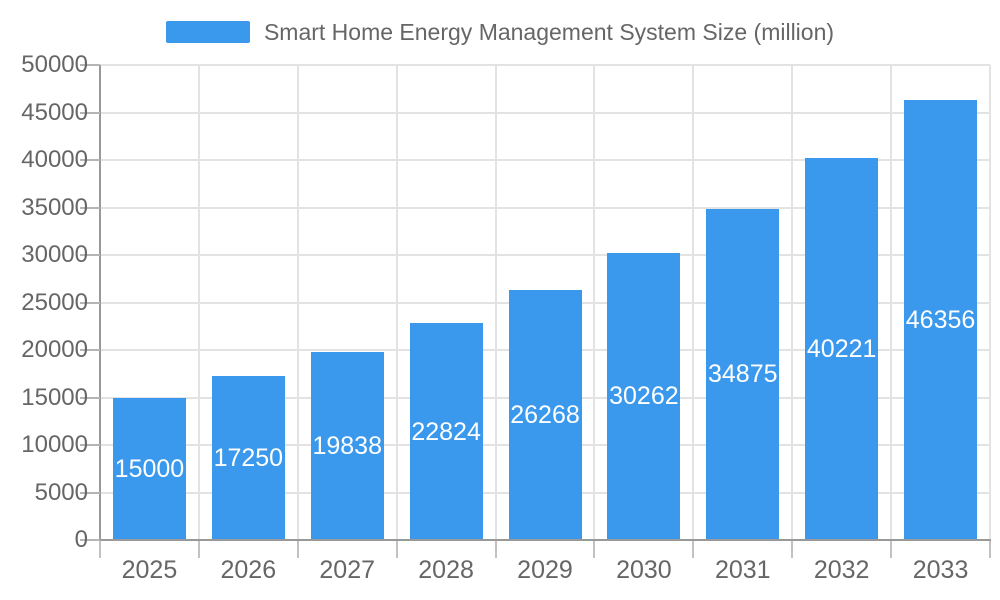 The height and width of the screenshot is (600, 1000). I want to click on bar-2033: 46356, so click(941, 319).